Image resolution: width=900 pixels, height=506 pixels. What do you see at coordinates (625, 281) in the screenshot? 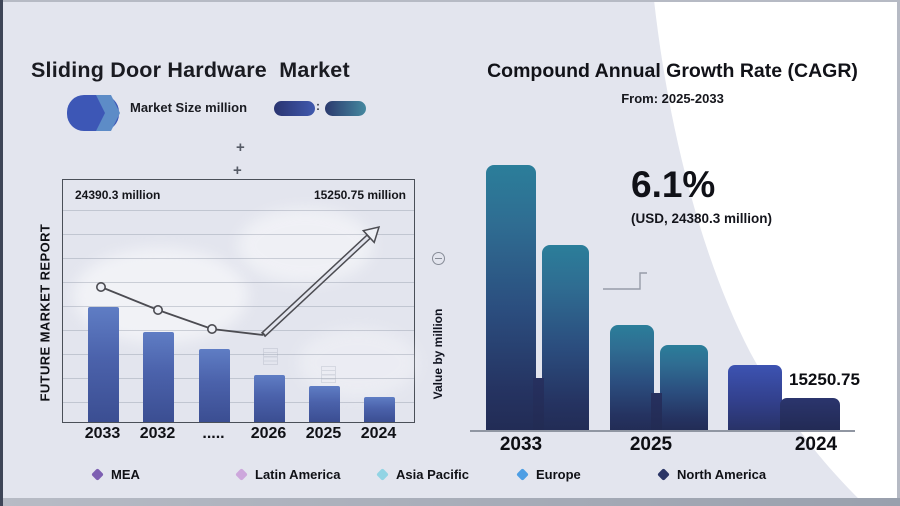
I see `step-connector-line` at bounding box center [625, 281].